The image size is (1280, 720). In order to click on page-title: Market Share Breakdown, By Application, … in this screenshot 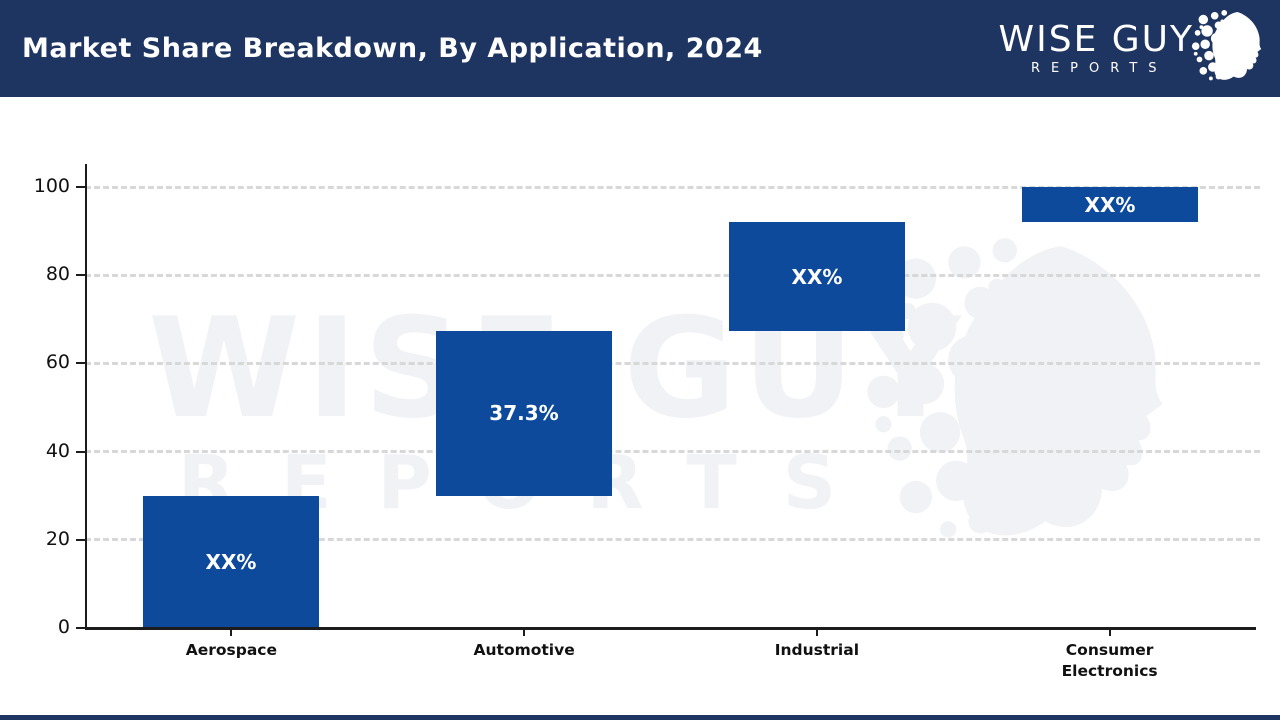, I will do `click(392, 48)`.